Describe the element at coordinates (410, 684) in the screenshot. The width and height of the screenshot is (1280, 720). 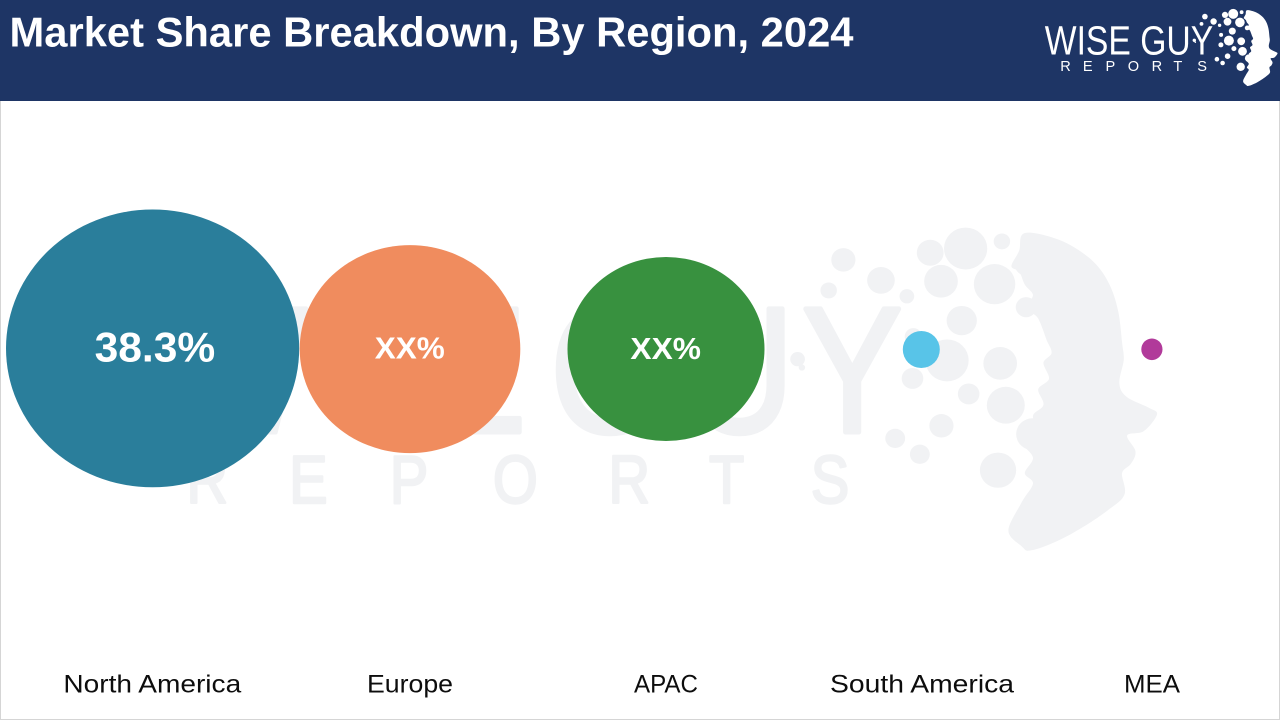
I see `svg-text: Europe` at that location.